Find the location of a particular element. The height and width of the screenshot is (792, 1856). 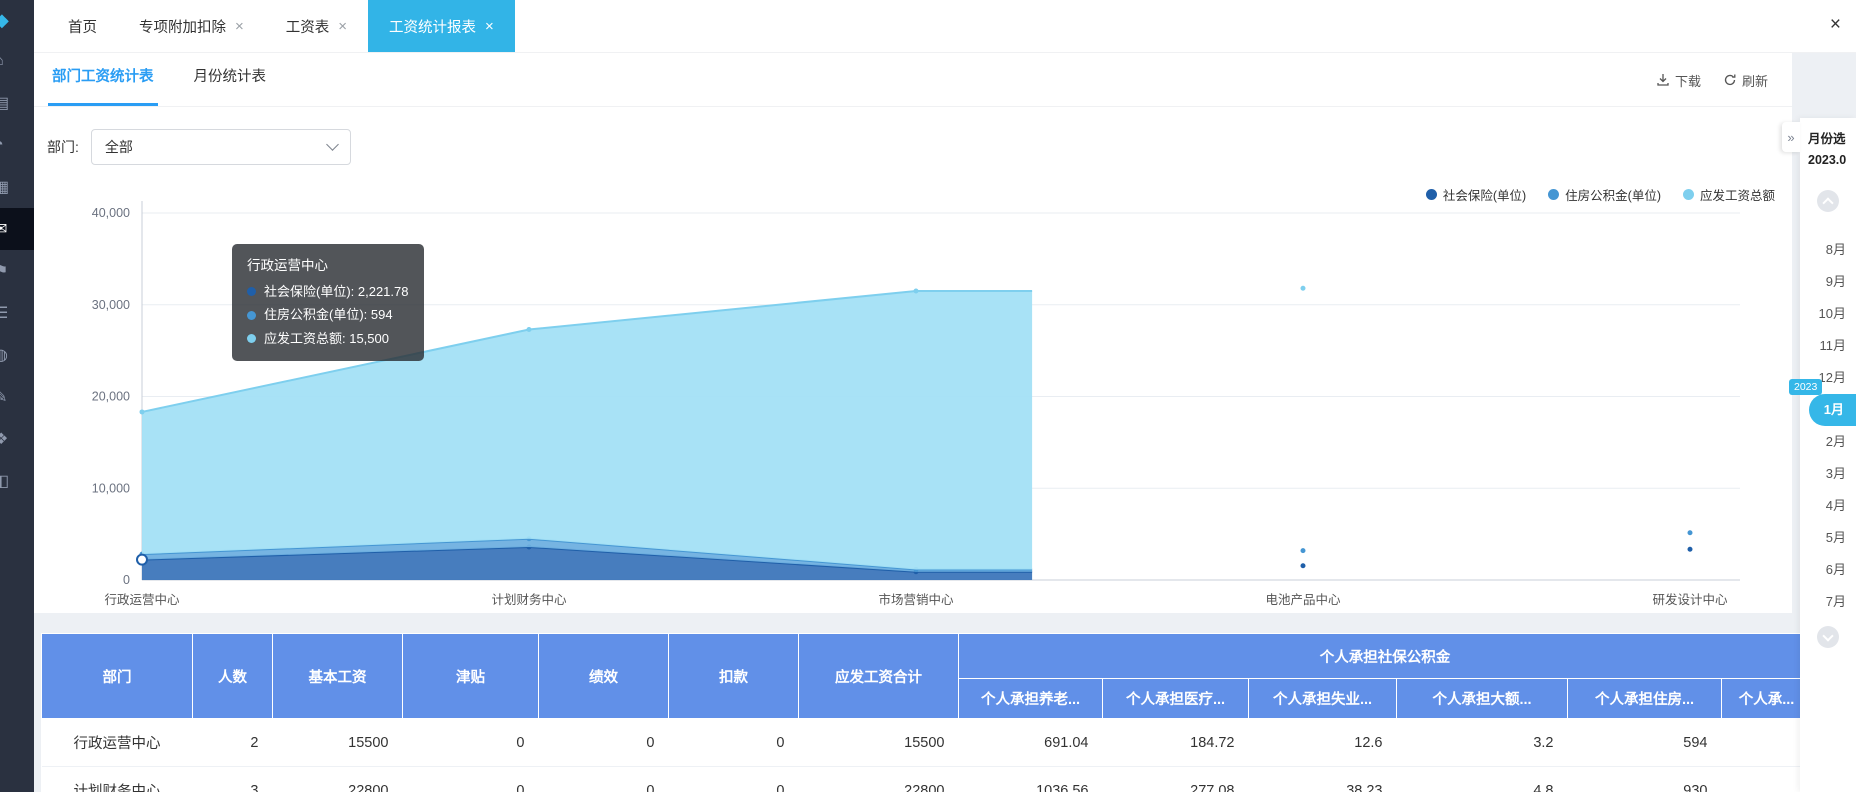

sidebar-item: ⚑ is located at coordinates (17, 271).